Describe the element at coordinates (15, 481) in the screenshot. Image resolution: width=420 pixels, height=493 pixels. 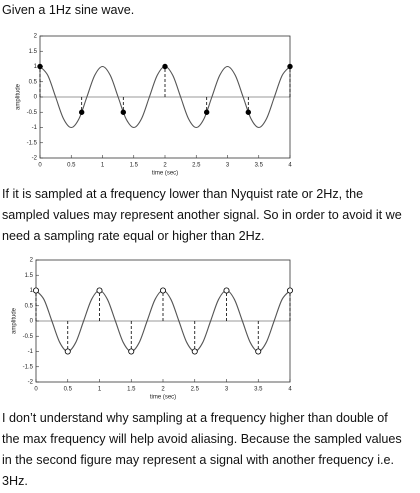
I see `text-line: 3Hz.` at that location.